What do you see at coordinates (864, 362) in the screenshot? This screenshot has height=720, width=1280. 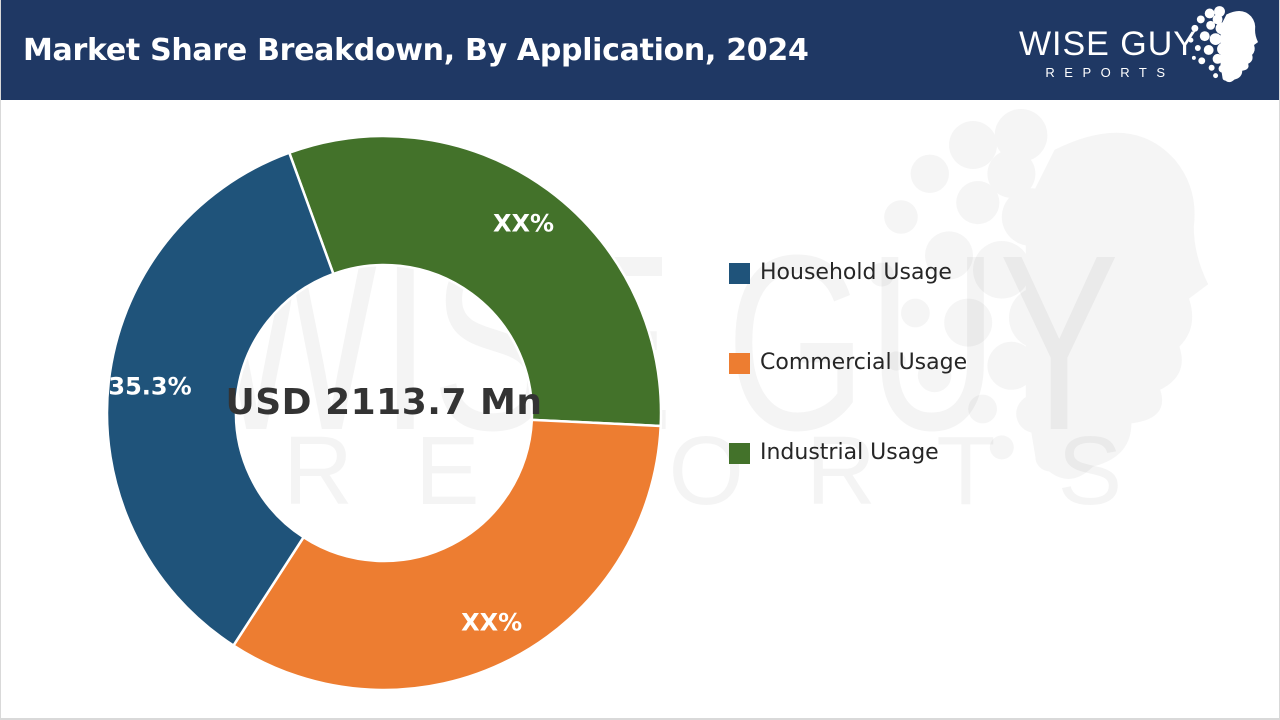 I see `legend-label: Commercial Usage` at bounding box center [864, 362].